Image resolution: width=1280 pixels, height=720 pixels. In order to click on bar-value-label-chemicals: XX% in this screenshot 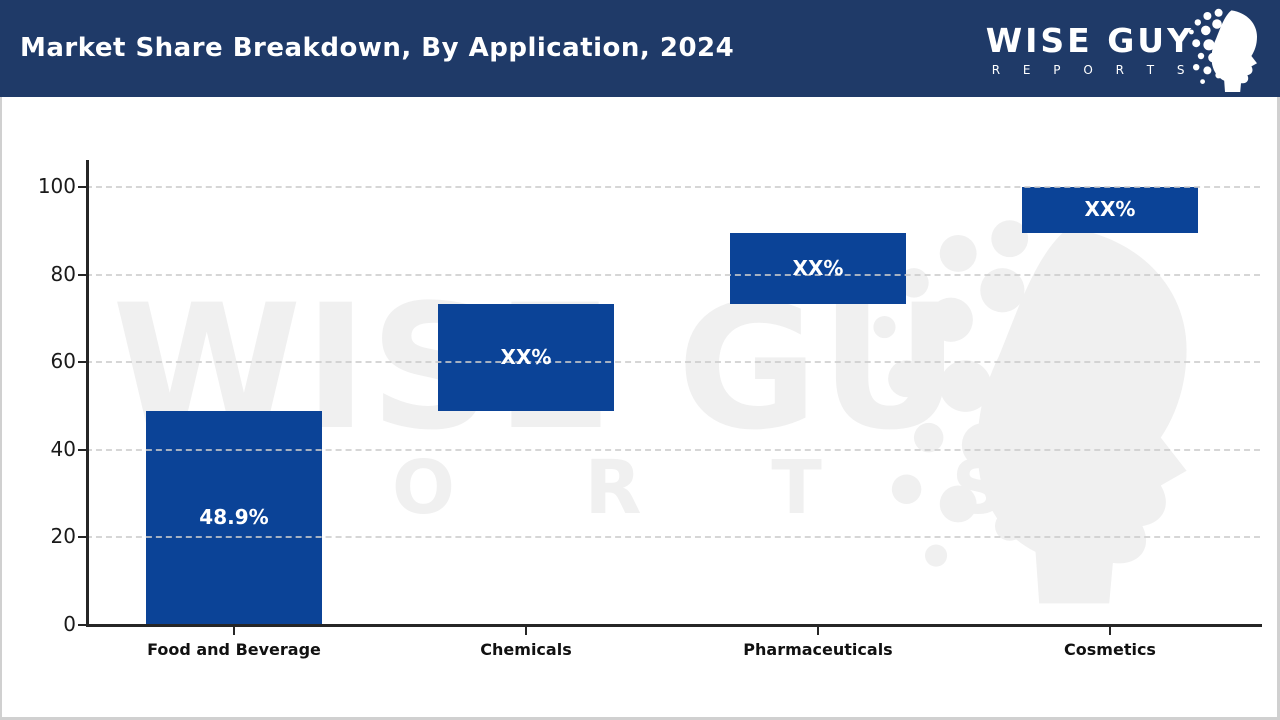, I will do `click(526, 356)`.